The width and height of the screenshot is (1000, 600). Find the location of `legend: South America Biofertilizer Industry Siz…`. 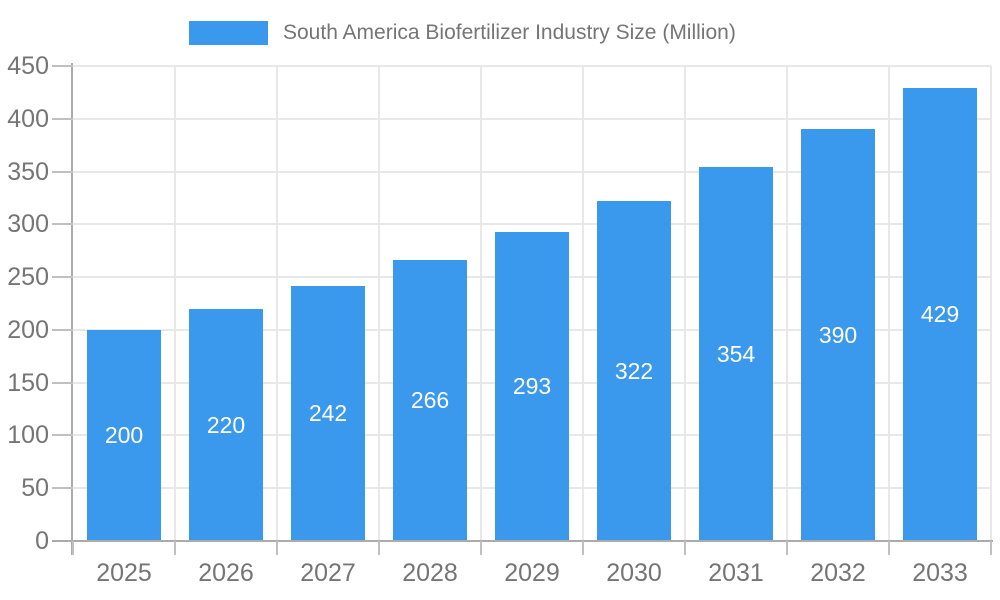

legend: South America Biofertilizer Industry Siz… is located at coordinates (462, 33).